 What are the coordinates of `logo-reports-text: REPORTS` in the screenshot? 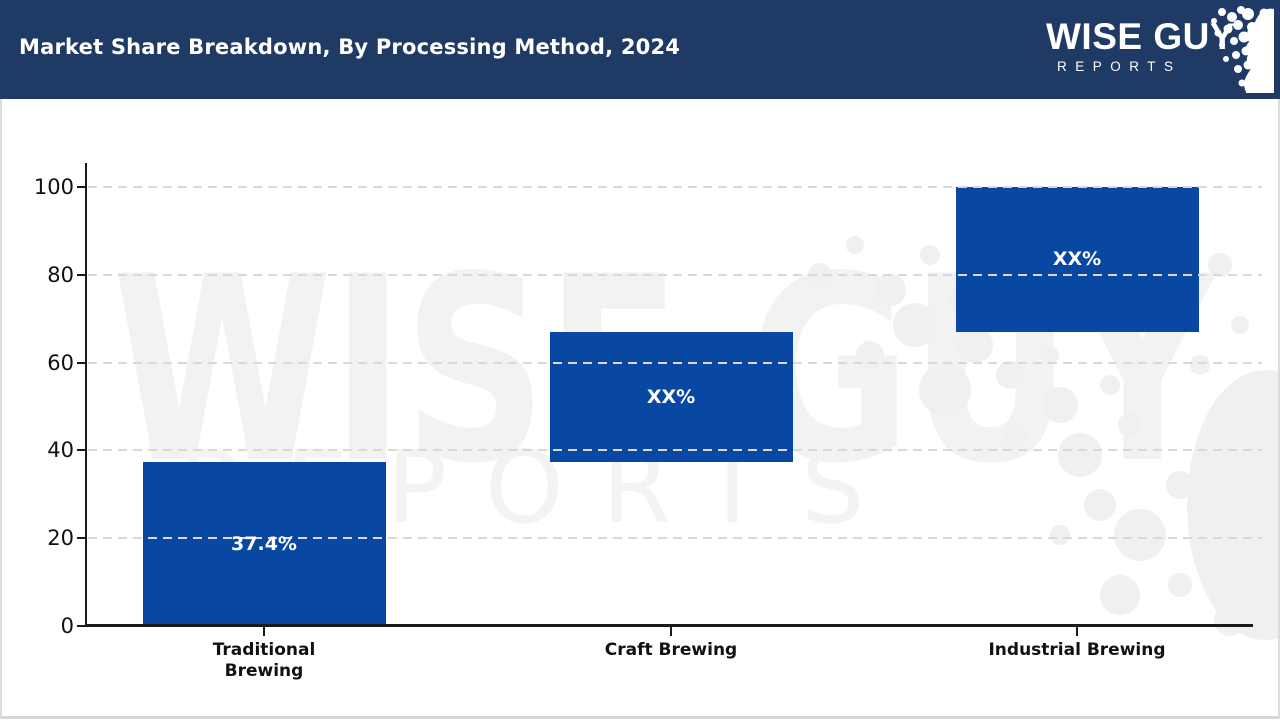 It's located at (1119, 66).